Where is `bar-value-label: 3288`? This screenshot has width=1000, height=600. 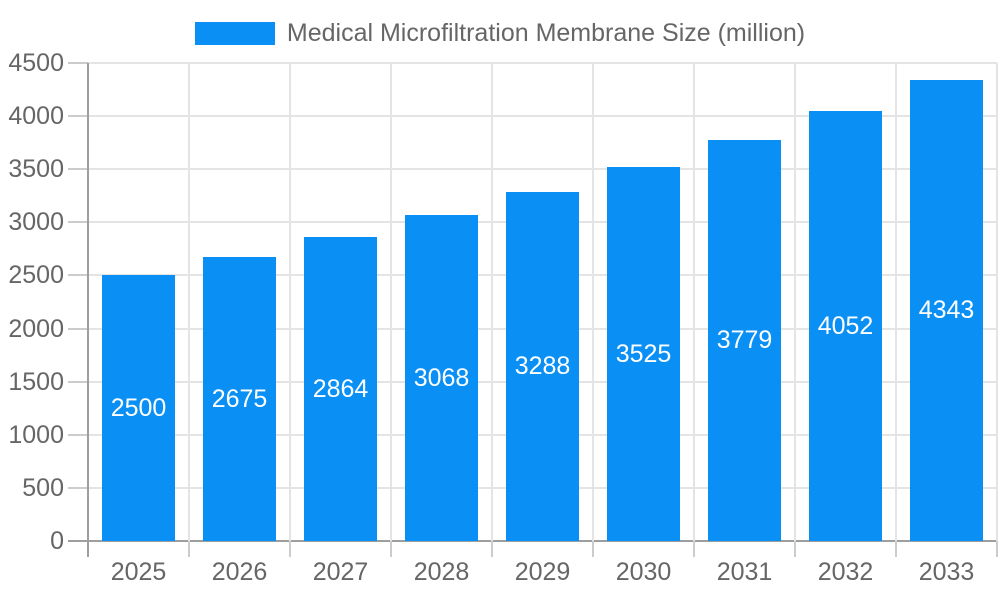 bar-value-label: 3288 is located at coordinates (542, 366).